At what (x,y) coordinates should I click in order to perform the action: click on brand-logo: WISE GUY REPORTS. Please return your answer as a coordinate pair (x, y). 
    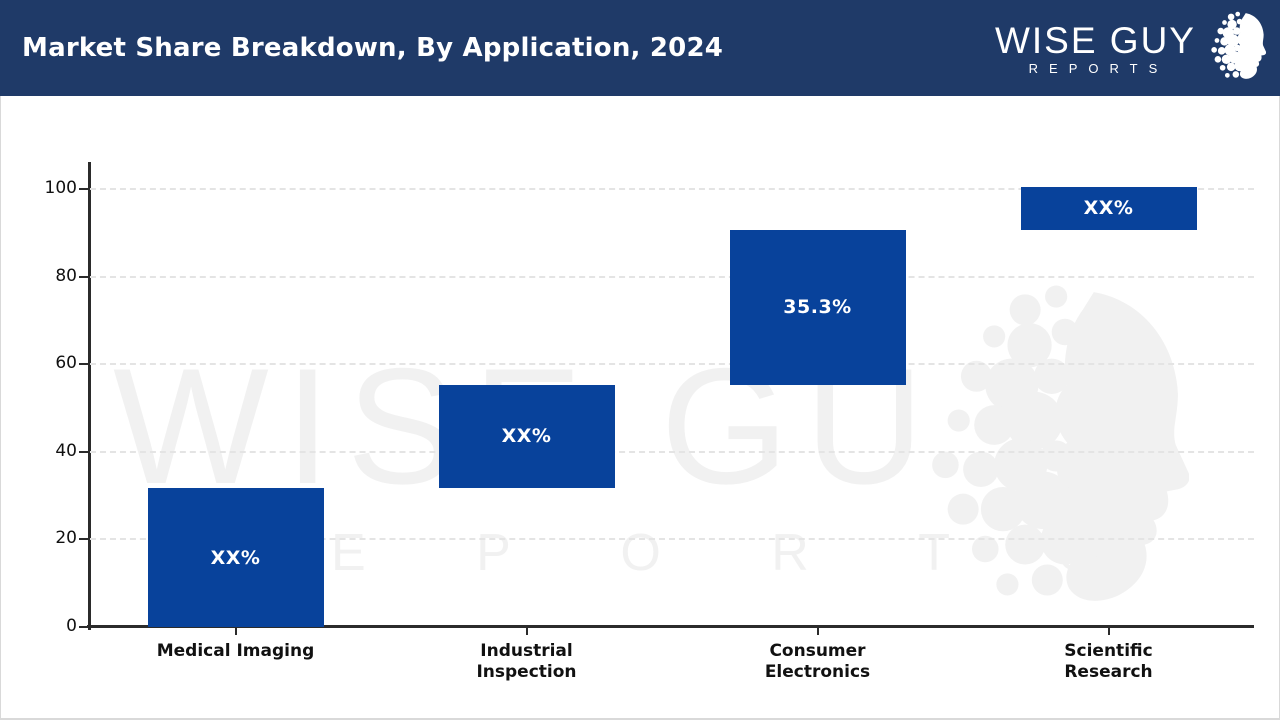
    Looking at the image, I should click on (1130, 48).